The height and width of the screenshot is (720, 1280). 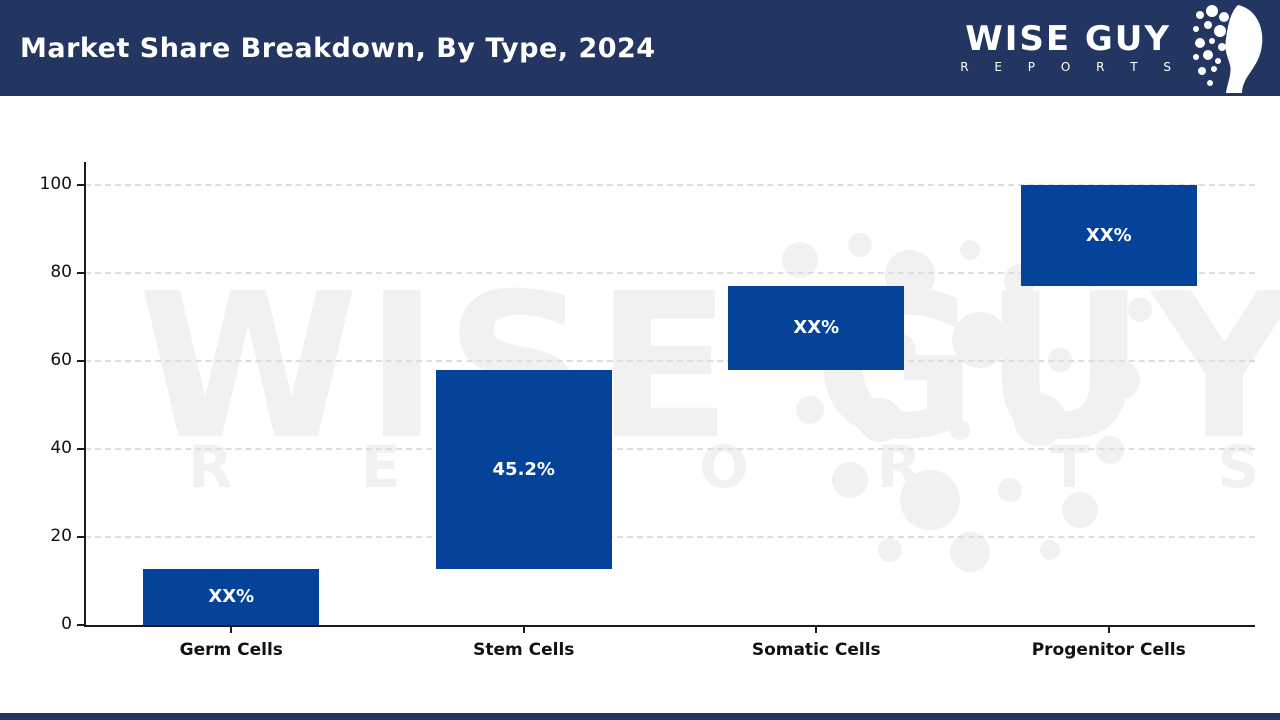 What do you see at coordinates (85, 394) in the screenshot?
I see `y-axis-line` at bounding box center [85, 394].